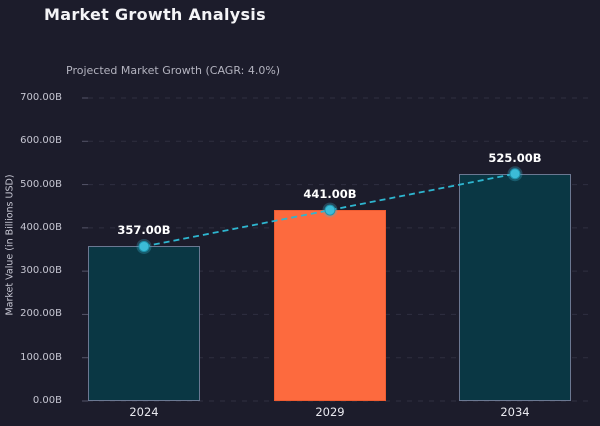 The height and width of the screenshot is (426, 600). Describe the element at coordinates (155, 14) in the screenshot. I see `chart-title: Market Growth Analysis` at that location.